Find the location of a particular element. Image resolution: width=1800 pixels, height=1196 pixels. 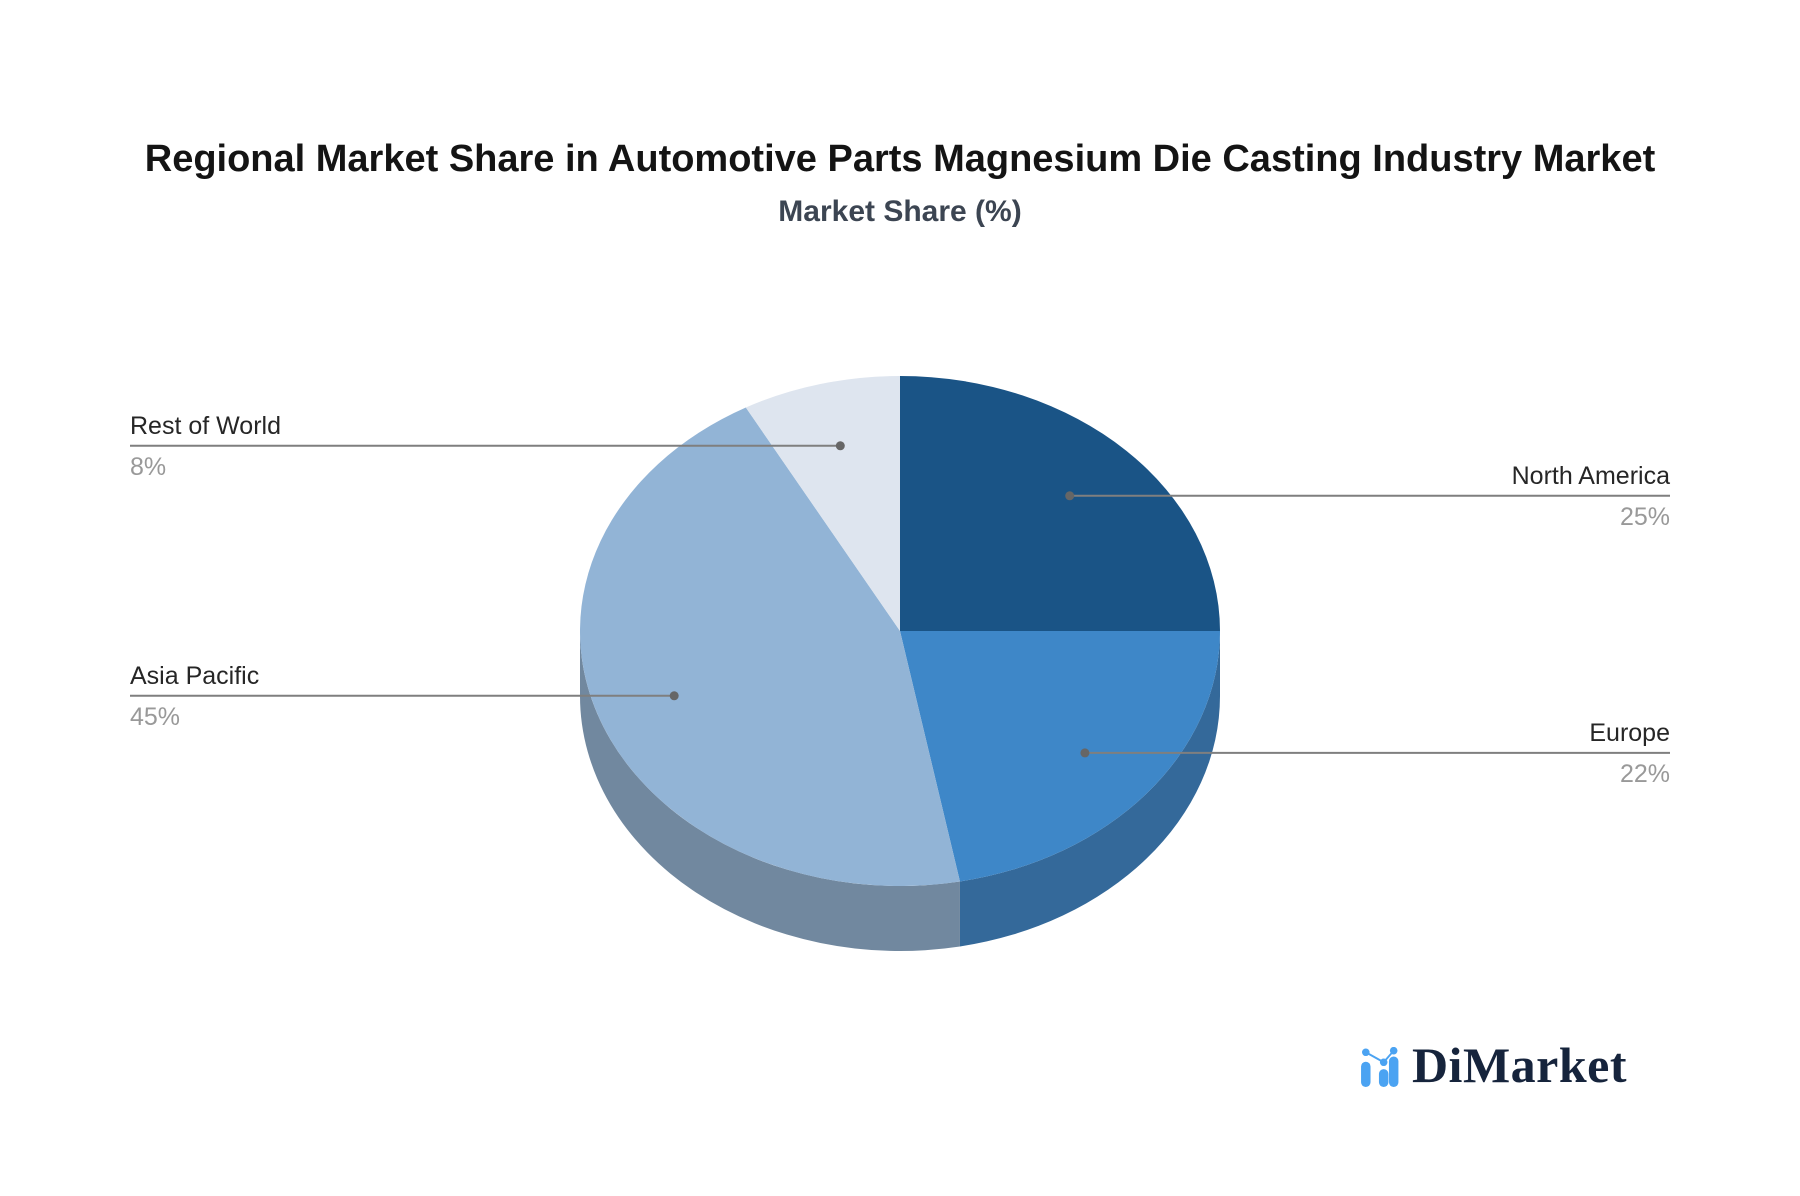

pie-slice-north-america is located at coordinates (1060, 503).